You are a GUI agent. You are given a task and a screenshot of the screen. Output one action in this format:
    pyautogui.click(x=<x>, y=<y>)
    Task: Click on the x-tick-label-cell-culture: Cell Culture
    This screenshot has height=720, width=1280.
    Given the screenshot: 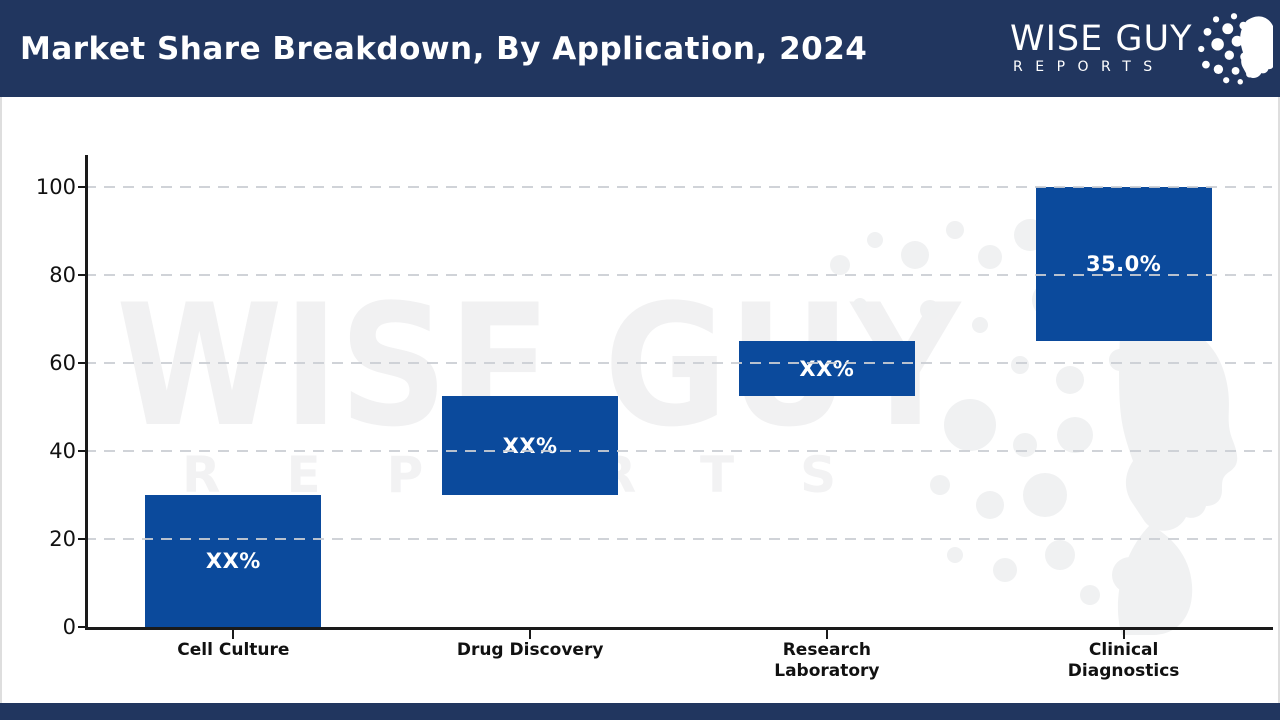 What is the action you would take?
    pyautogui.click(x=233, y=650)
    